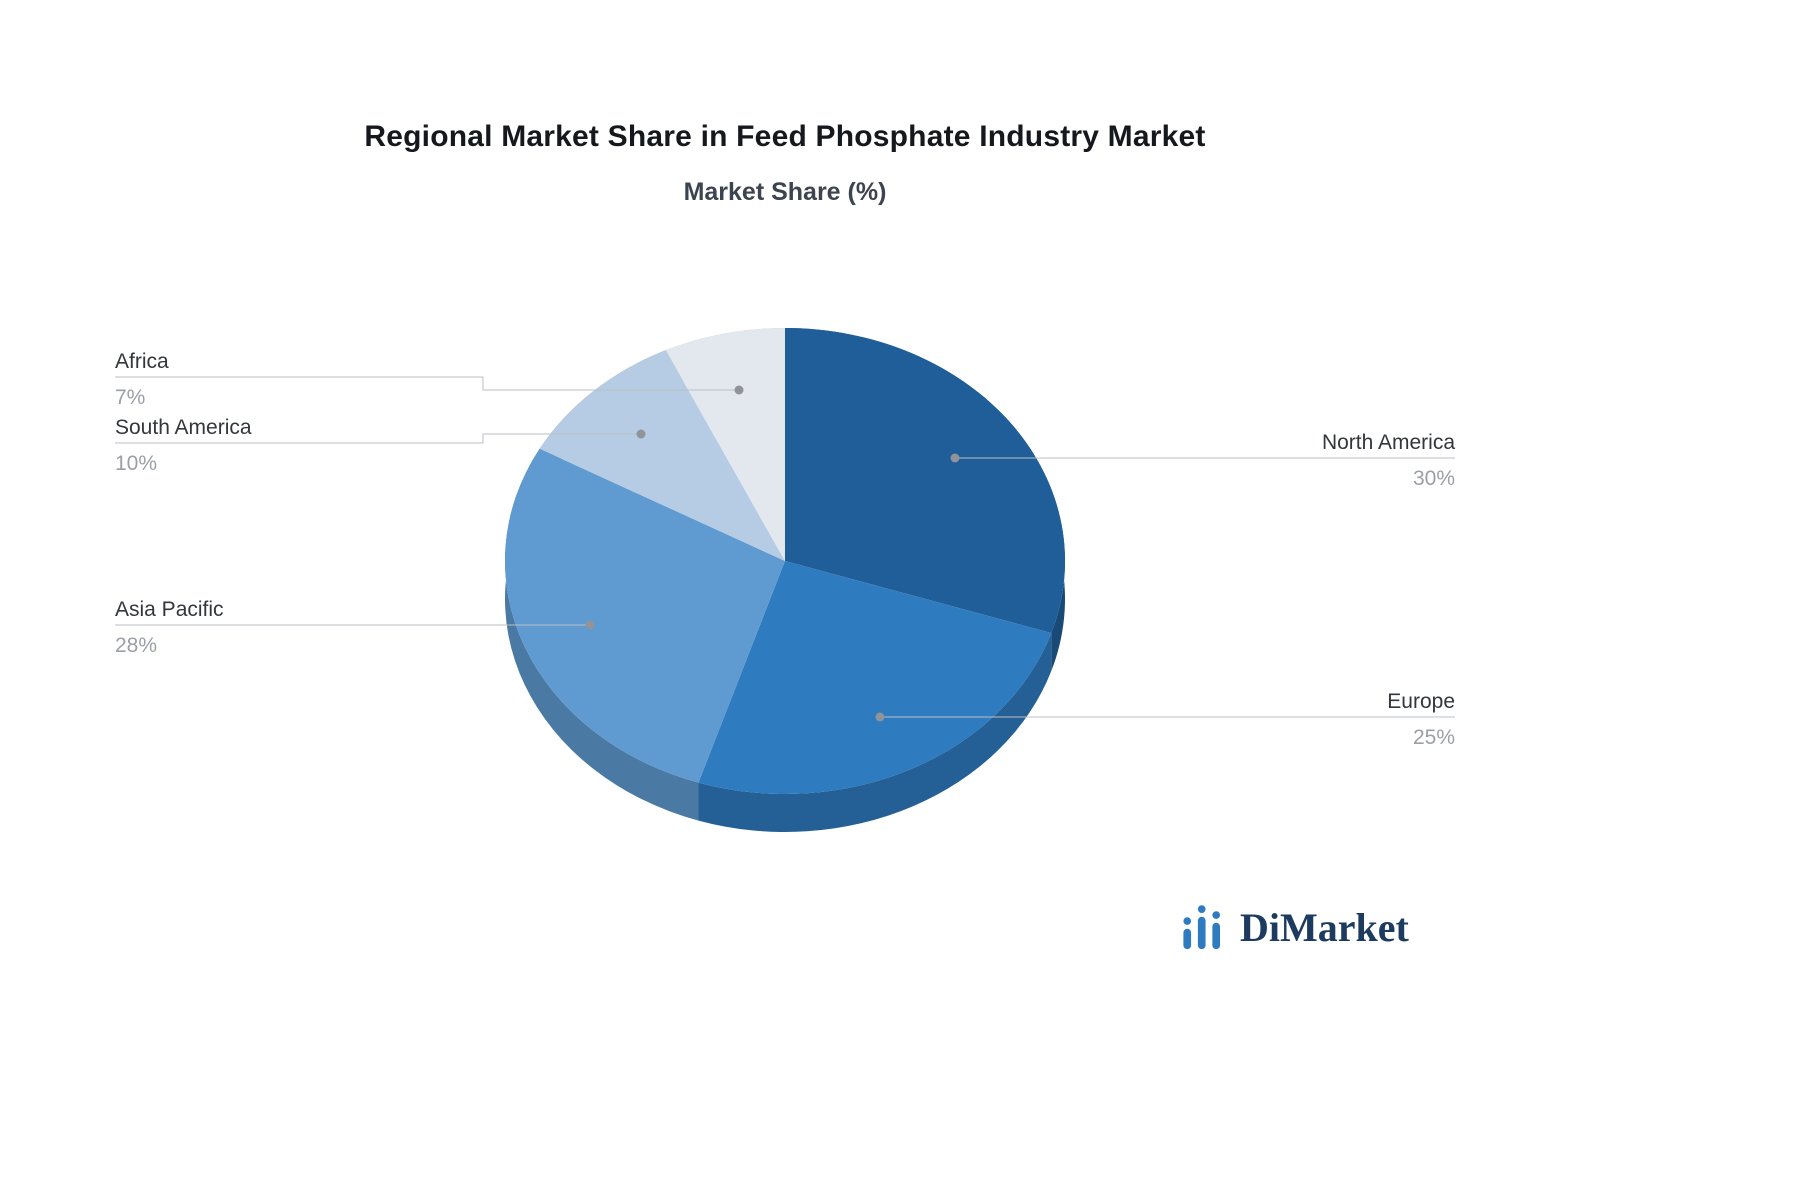 This screenshot has height=1196, width=1800. I want to click on leader-line-south-america, so click(378, 438).